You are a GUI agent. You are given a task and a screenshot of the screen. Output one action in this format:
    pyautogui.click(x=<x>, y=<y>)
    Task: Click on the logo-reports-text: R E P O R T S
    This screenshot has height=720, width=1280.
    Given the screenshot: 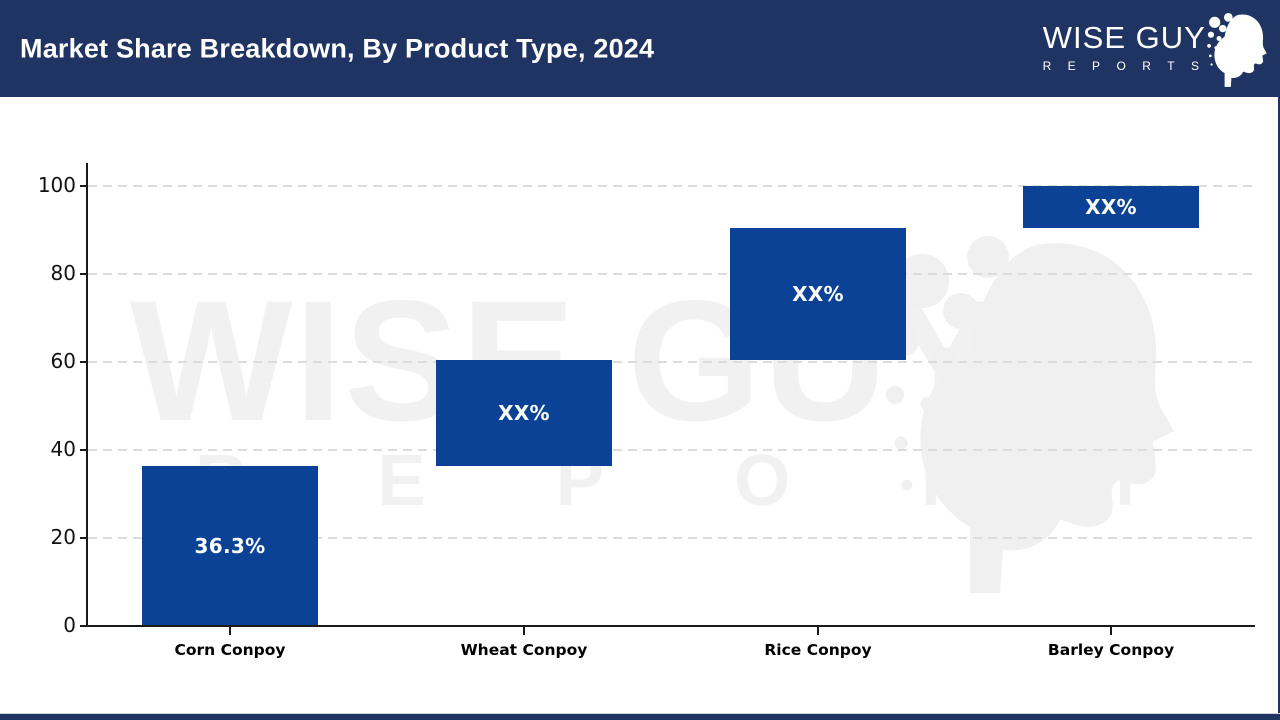 What is the action you would take?
    pyautogui.click(x=1124, y=66)
    